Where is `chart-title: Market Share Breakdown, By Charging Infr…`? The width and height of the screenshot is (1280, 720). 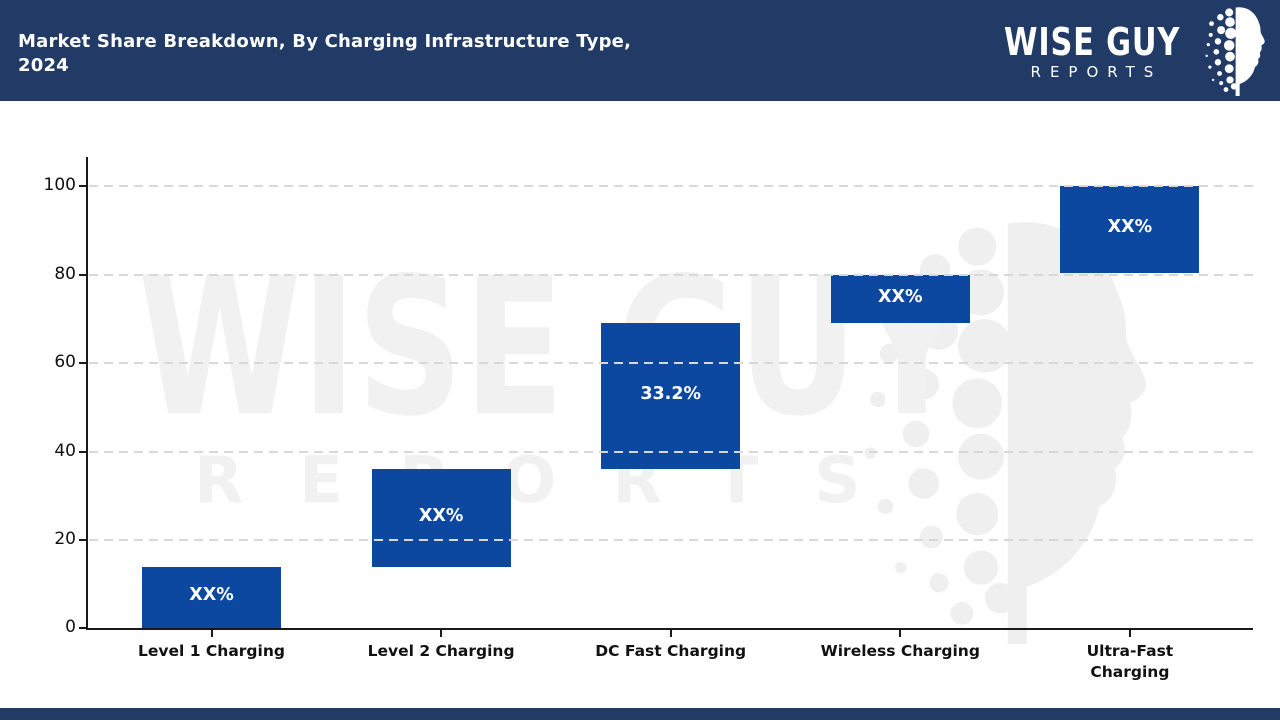 chart-title: Market Share Breakdown, By Charging Infr… is located at coordinates (325, 53).